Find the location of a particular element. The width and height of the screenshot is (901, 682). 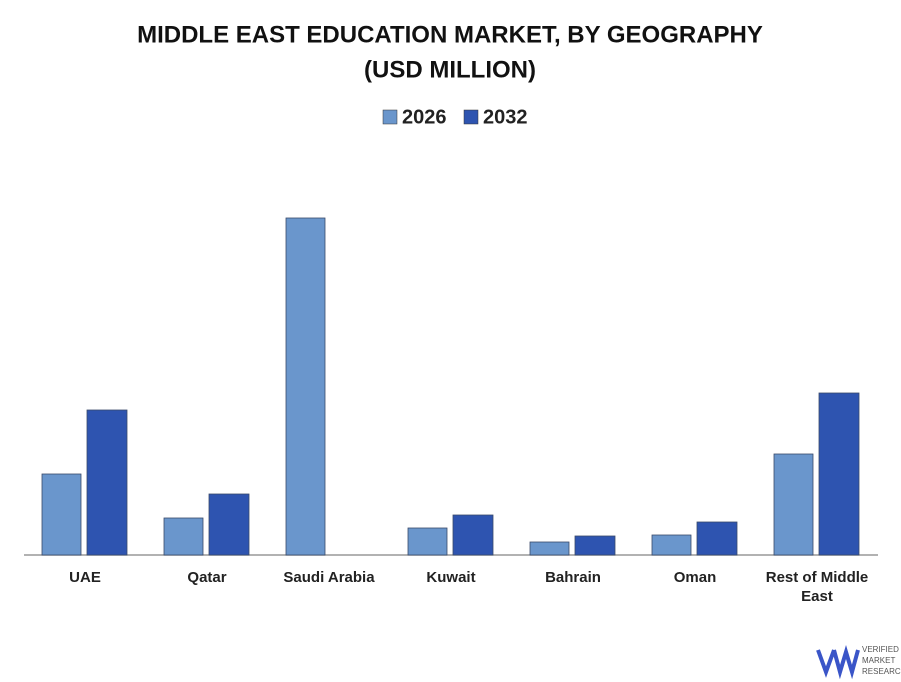

x-tick-label: Qatar is located at coordinates (207, 577).